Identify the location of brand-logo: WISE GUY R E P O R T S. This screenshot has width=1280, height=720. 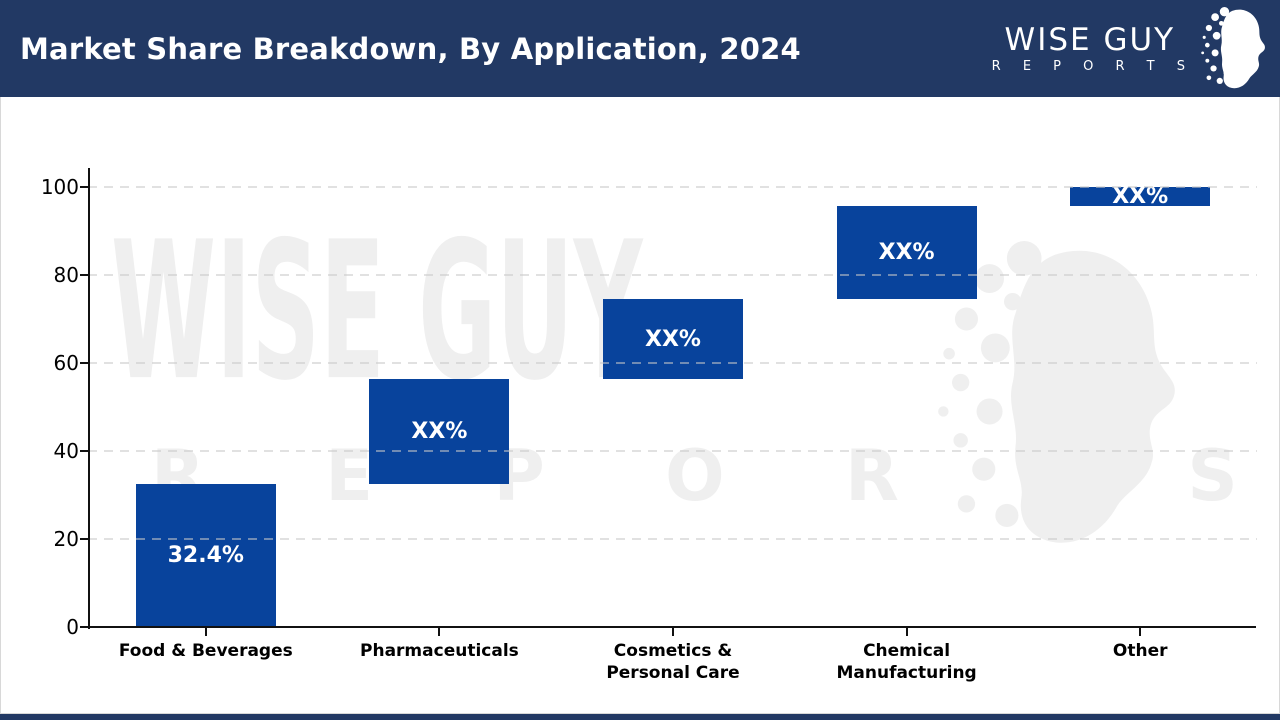
(1127, 49).